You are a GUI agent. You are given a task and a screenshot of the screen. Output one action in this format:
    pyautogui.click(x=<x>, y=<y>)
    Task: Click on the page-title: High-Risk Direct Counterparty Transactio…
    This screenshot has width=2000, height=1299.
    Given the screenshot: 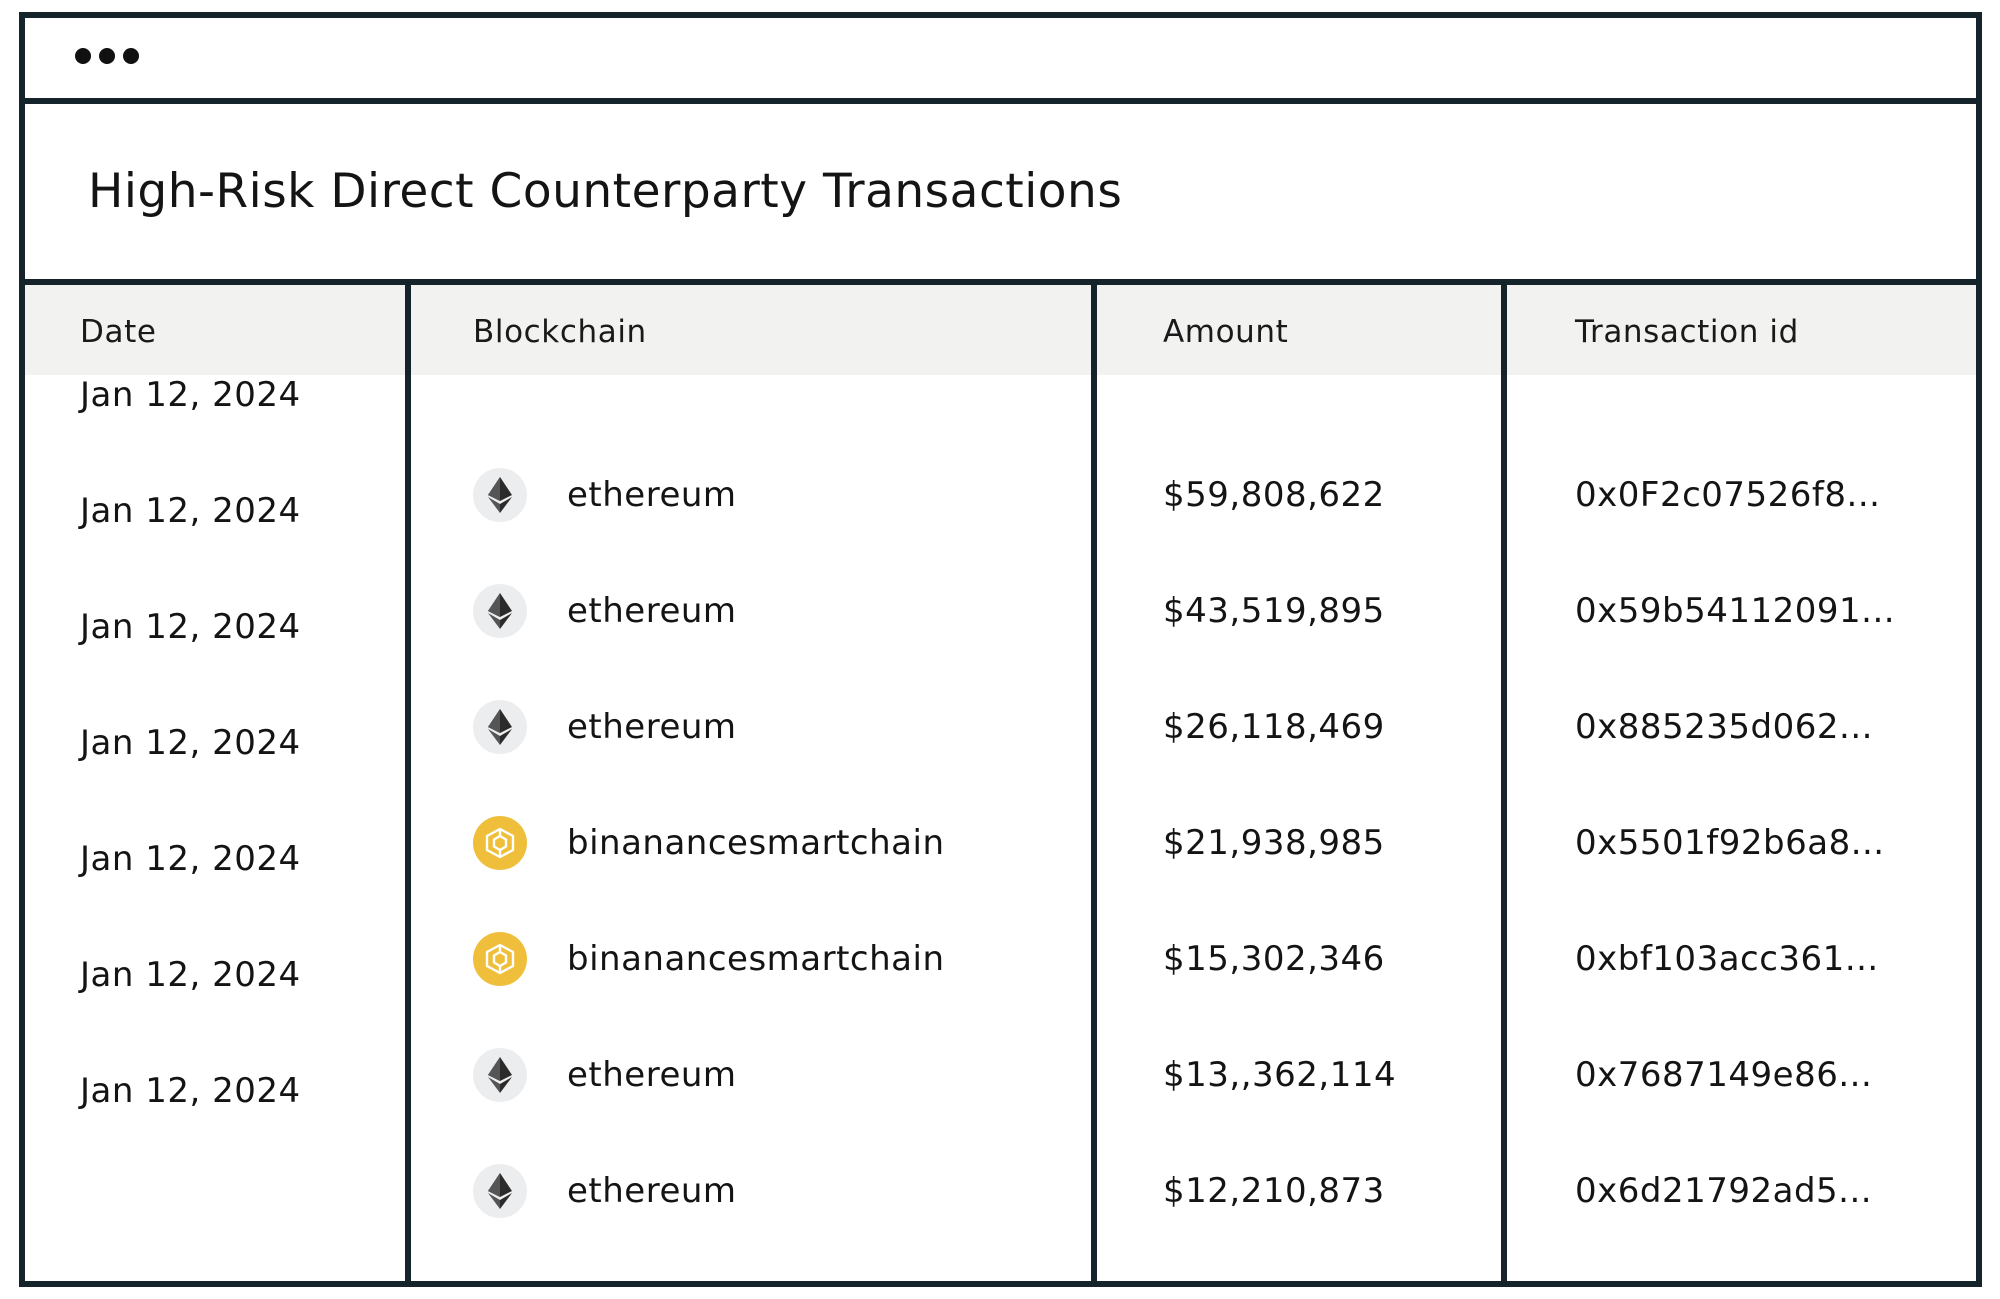 What is the action you would take?
    pyautogui.click(x=605, y=191)
    